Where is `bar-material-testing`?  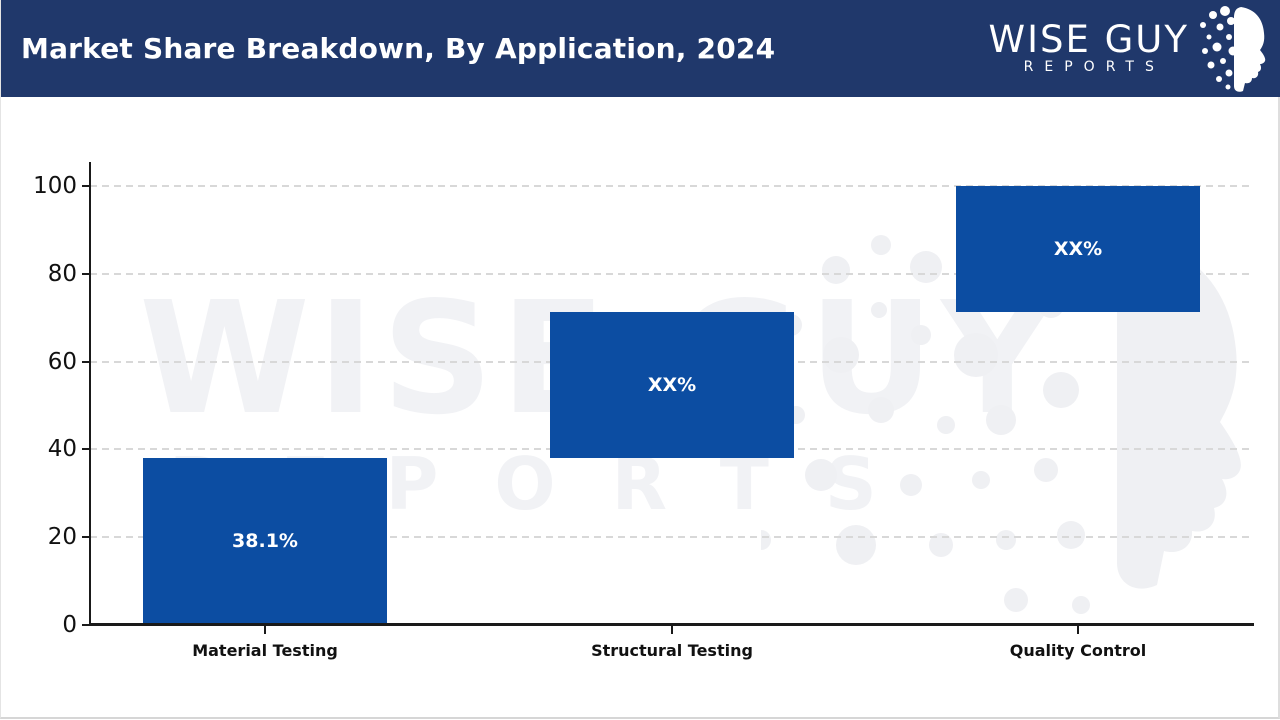
bar-material-testing is located at coordinates (265, 541).